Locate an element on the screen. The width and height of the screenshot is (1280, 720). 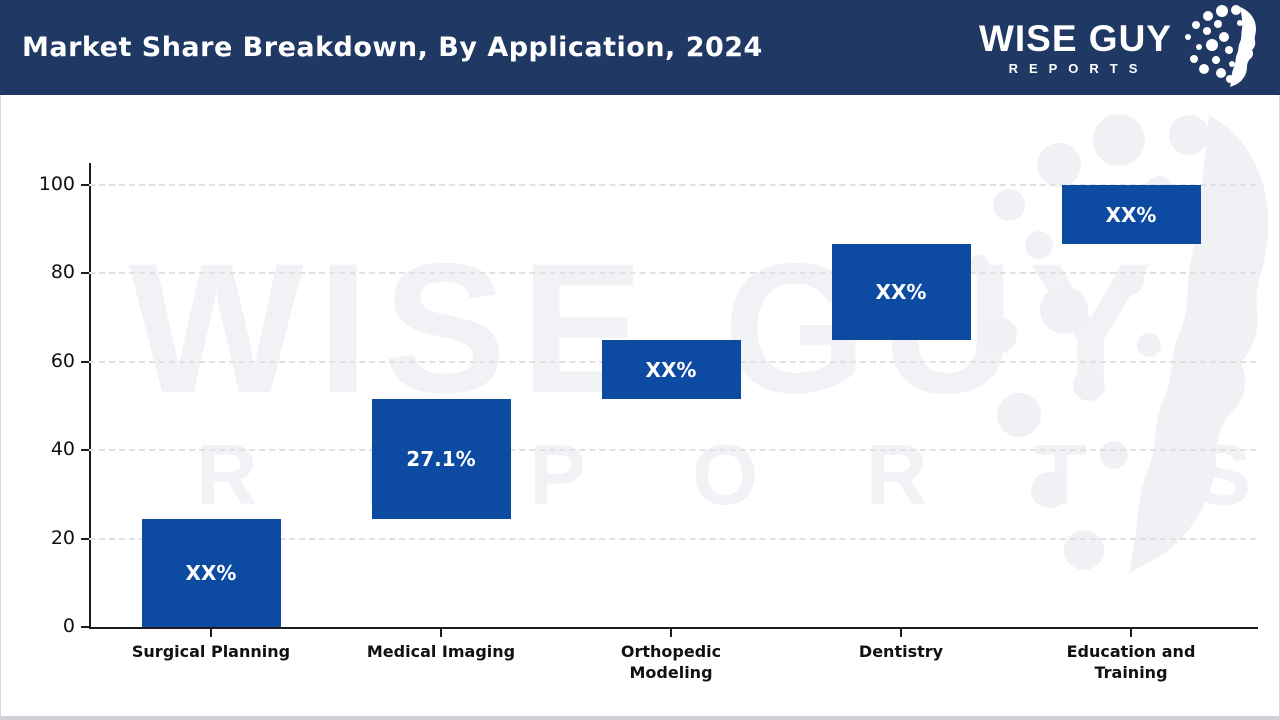
x-category-label-line: Orthopedic is located at coordinates (671, 651).